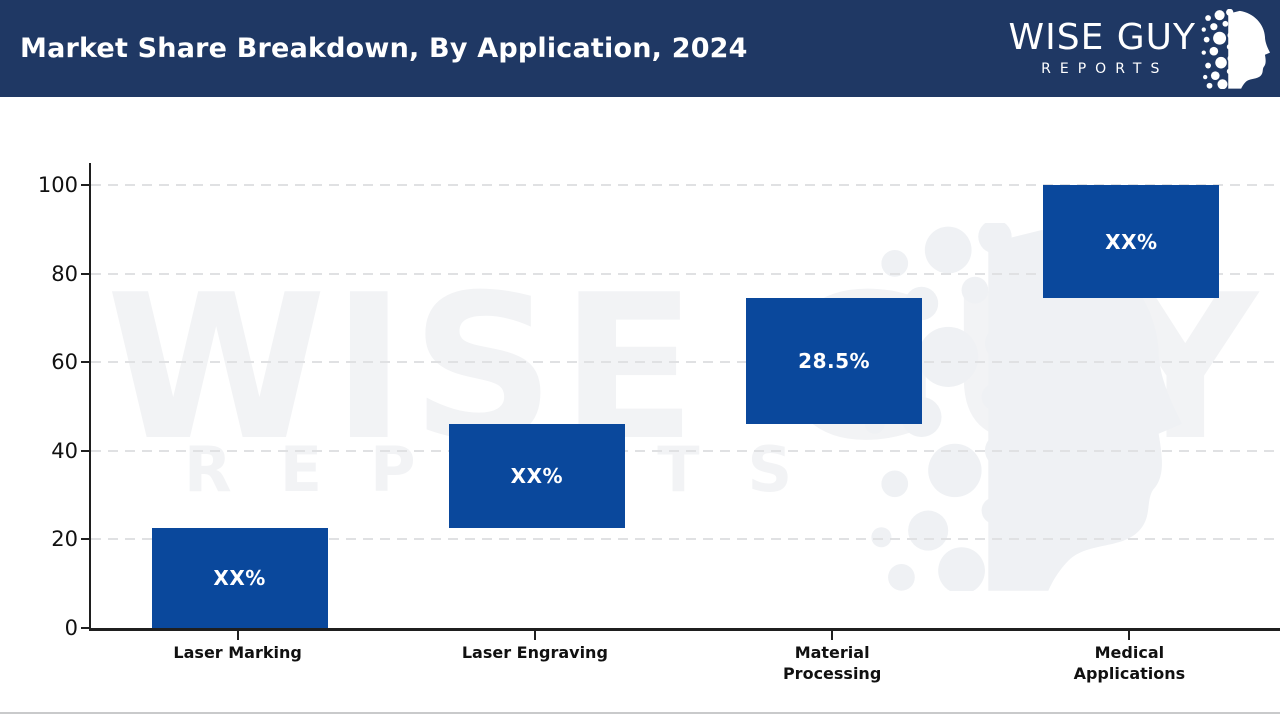 The height and width of the screenshot is (720, 1280). What do you see at coordinates (64, 273) in the screenshot?
I see `y-tick-label-80: 80` at bounding box center [64, 273].